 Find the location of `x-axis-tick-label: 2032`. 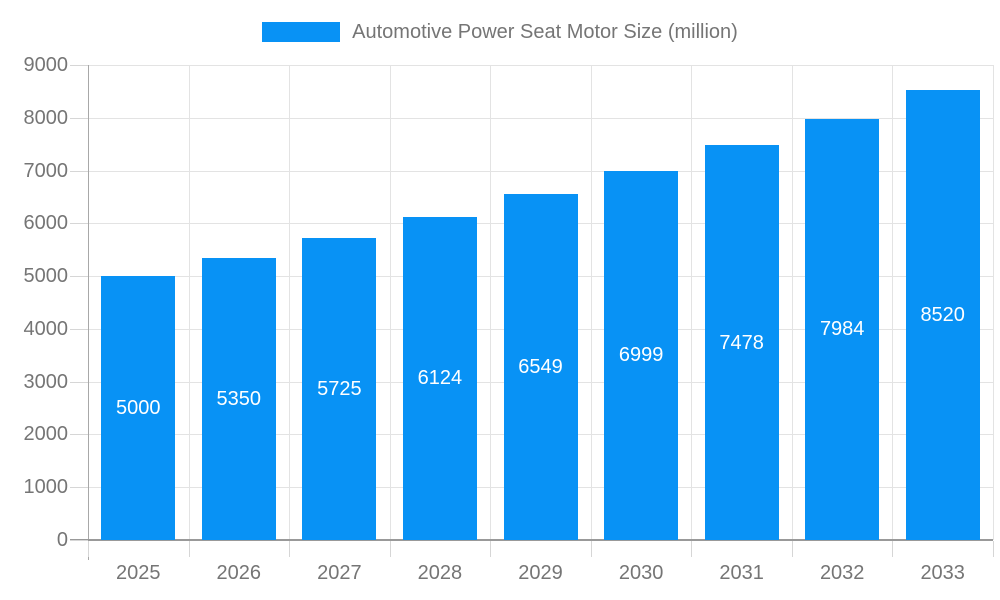

x-axis-tick-label: 2032 is located at coordinates (842, 573).